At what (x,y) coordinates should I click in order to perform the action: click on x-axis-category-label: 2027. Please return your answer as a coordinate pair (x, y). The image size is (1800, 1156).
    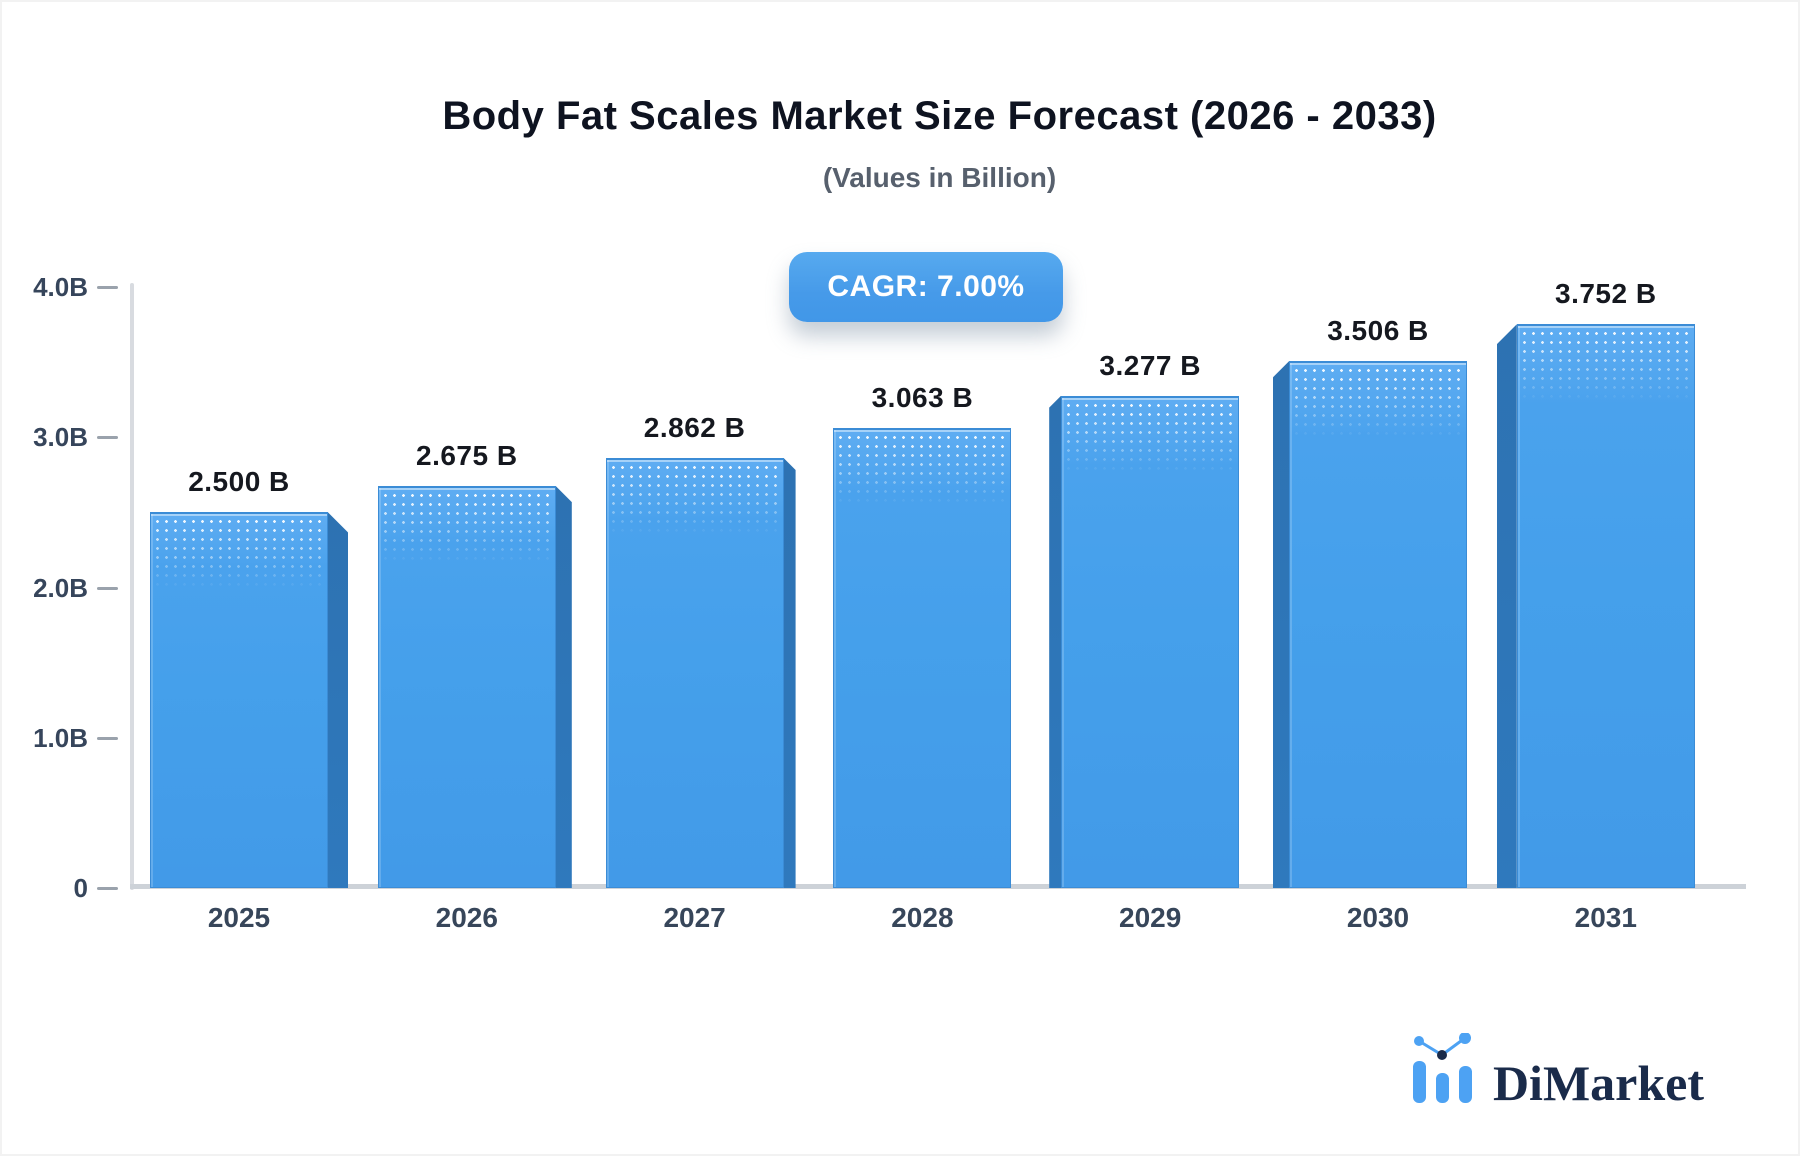
    Looking at the image, I should click on (694, 917).